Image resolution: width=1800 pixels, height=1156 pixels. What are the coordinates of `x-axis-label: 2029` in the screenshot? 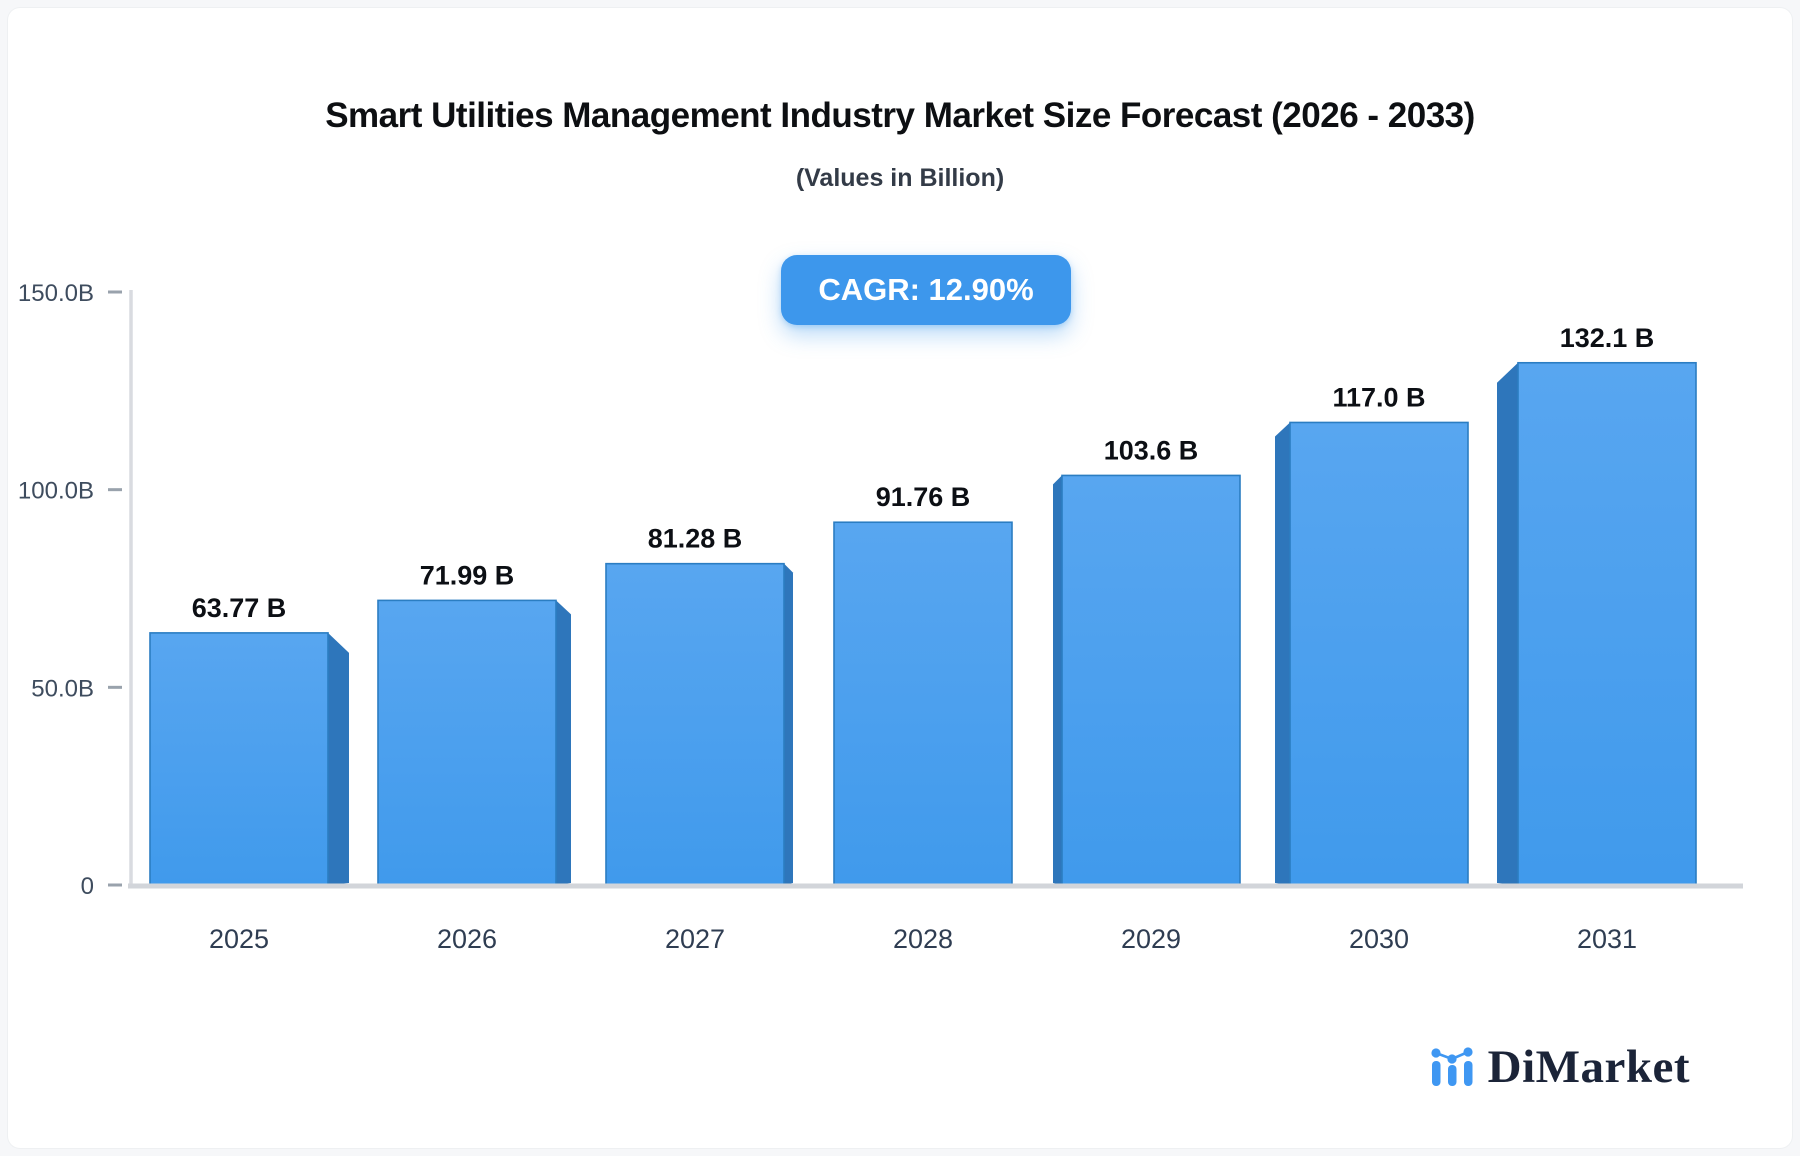 It's located at (1151, 939).